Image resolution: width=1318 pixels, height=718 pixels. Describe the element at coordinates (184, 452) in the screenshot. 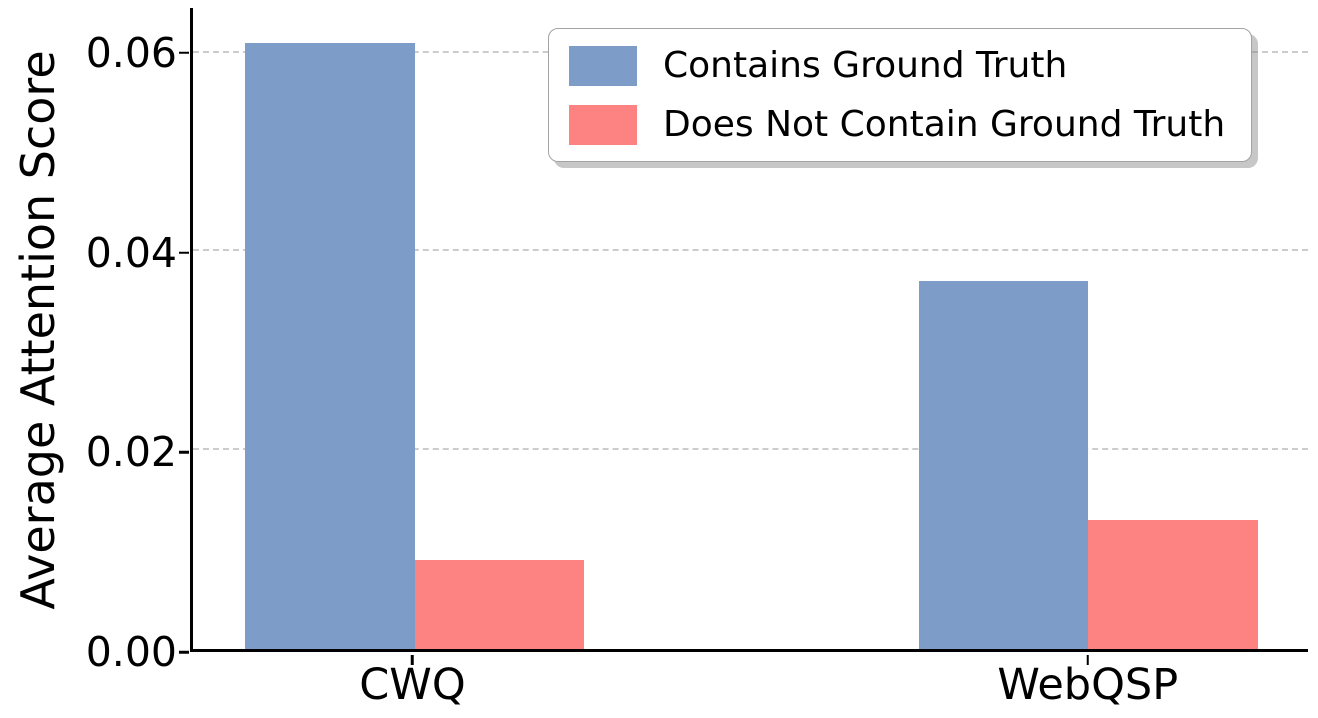

I see `y-tick-mark-0.02` at that location.